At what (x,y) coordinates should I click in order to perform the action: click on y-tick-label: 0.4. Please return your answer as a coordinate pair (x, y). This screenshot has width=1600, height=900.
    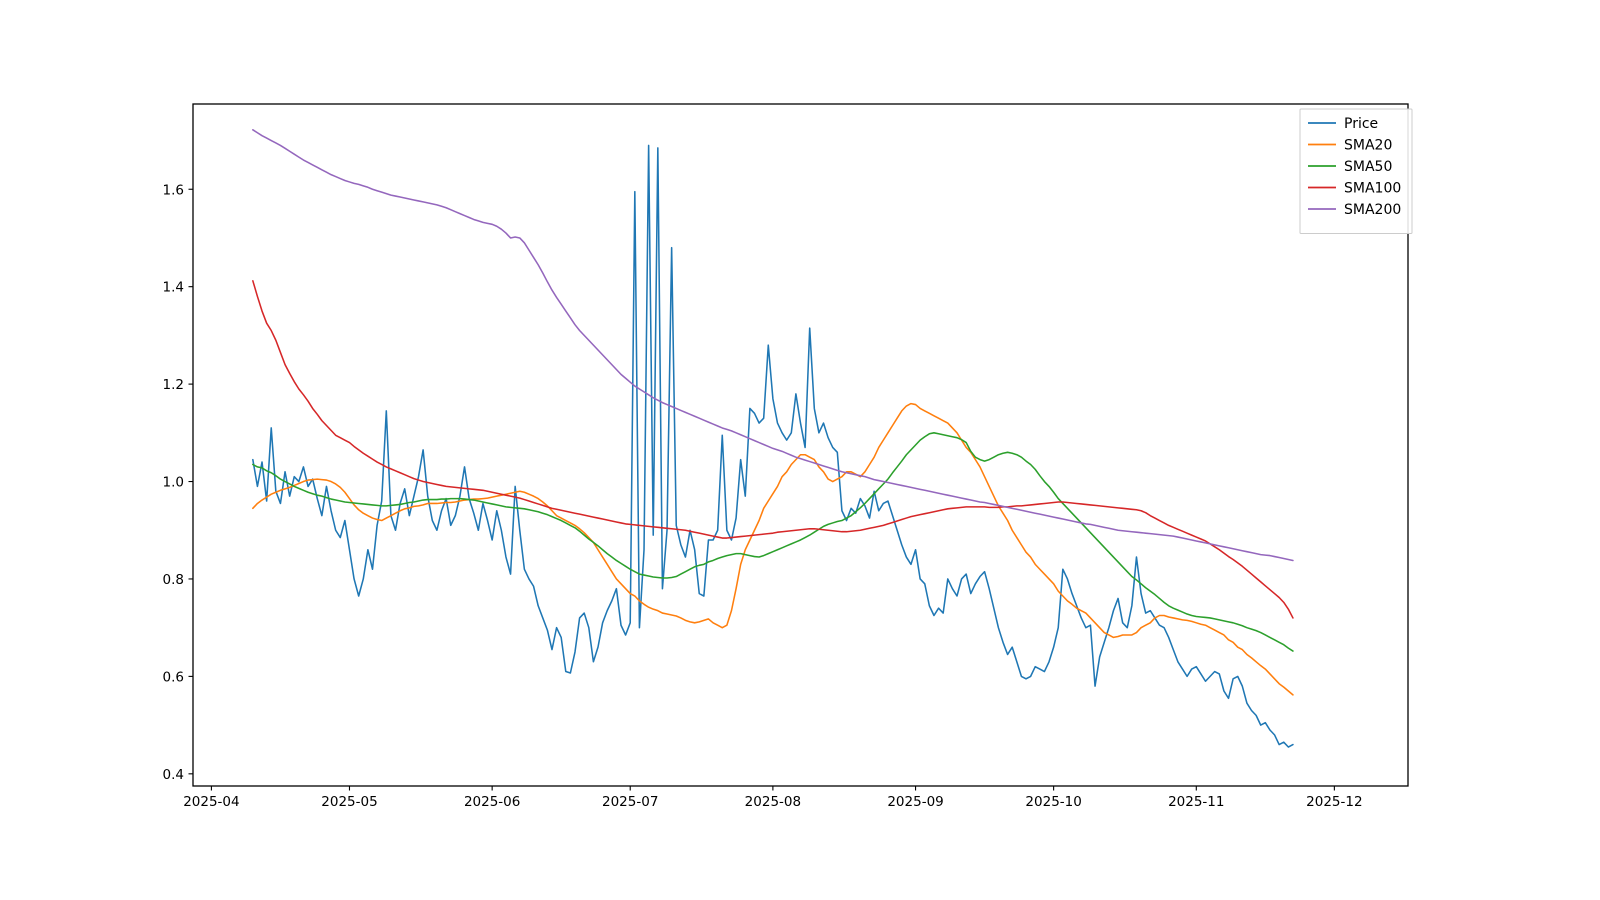
    Looking at the image, I should click on (173, 775).